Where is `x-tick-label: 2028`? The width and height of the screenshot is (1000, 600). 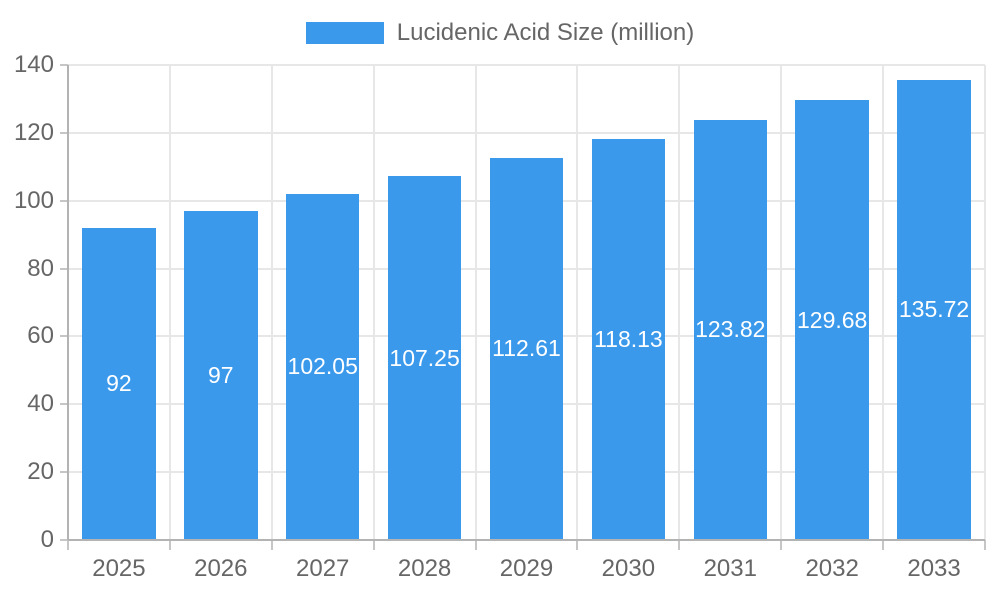 x-tick-label: 2028 is located at coordinates (424, 568).